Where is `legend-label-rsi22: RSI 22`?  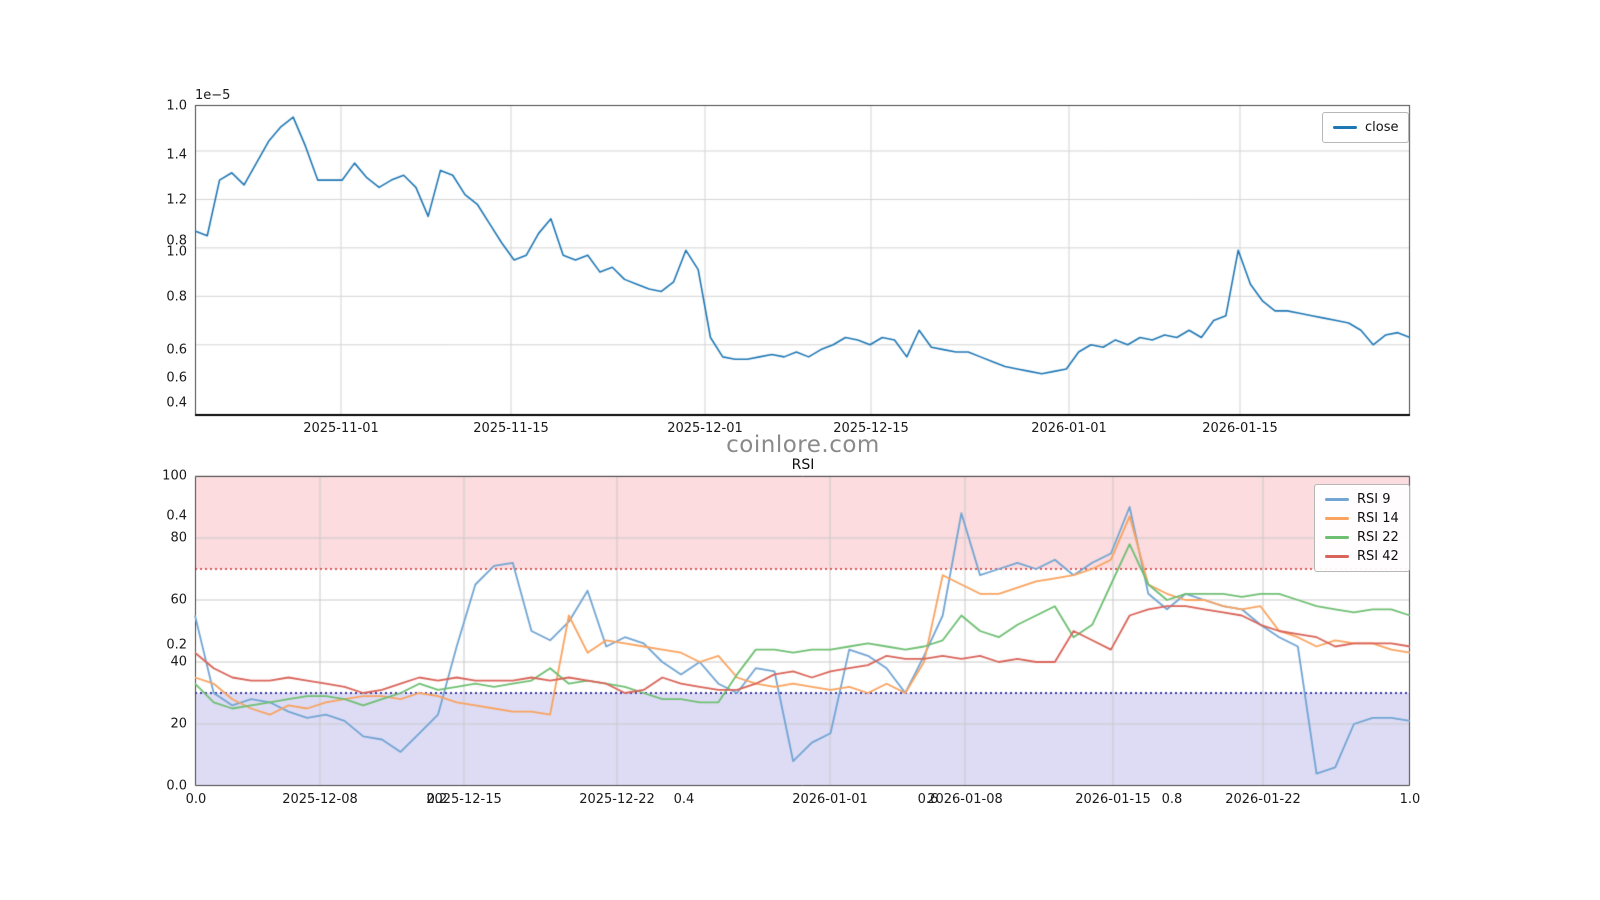 legend-label-rsi22: RSI 22 is located at coordinates (1378, 537).